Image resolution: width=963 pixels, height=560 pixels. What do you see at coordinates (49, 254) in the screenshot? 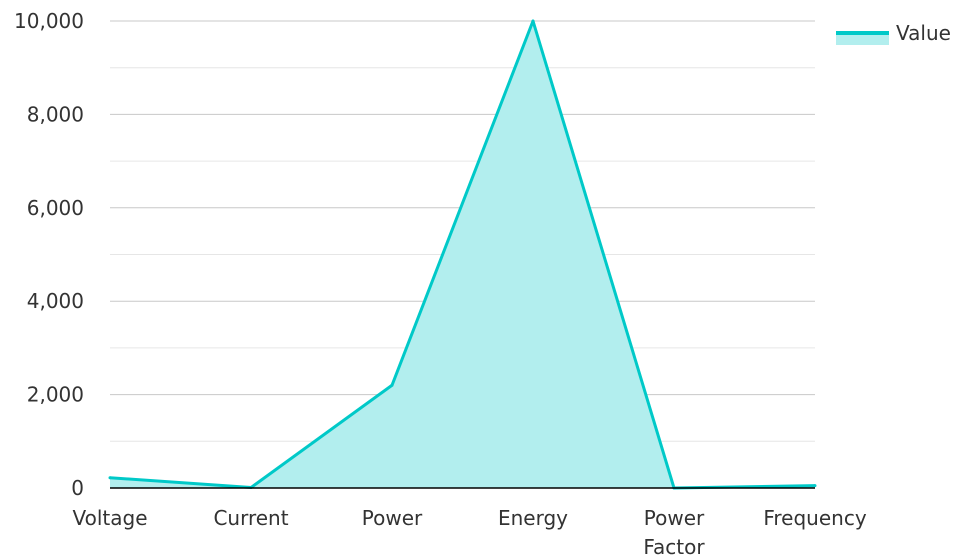
I see `y-axis-ticks: 0 2,000 4,000 6,000 8,000 10,000` at bounding box center [49, 254].